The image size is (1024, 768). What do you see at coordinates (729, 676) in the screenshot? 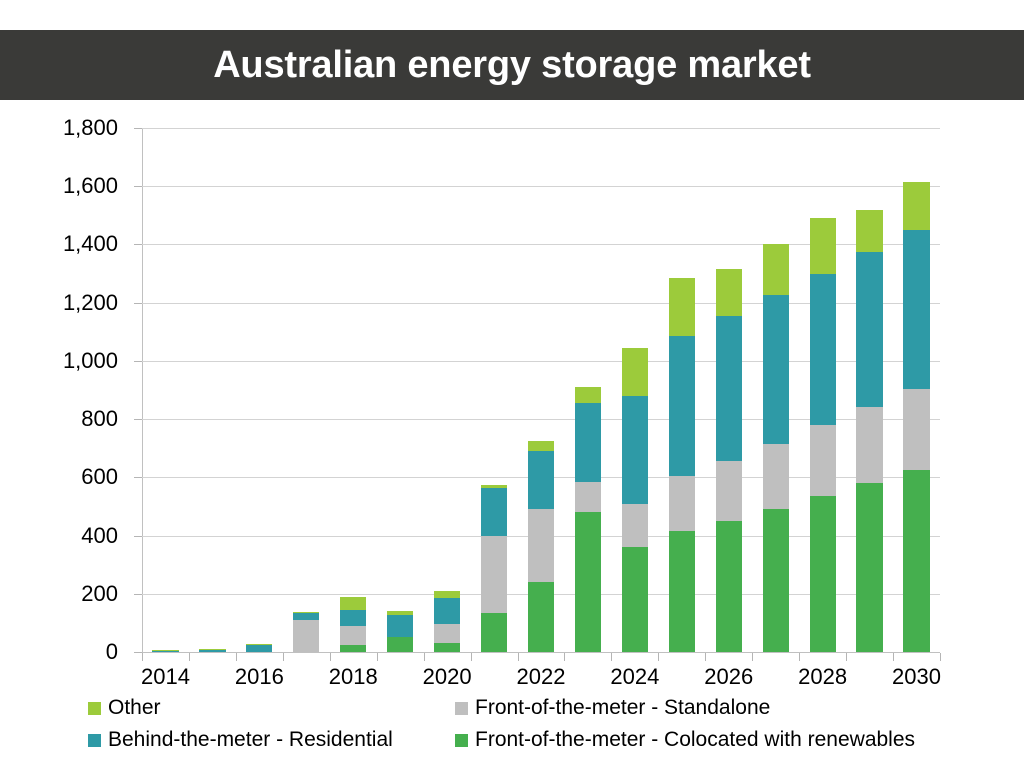
I see `x-axis-tick-label: 2026` at bounding box center [729, 676].